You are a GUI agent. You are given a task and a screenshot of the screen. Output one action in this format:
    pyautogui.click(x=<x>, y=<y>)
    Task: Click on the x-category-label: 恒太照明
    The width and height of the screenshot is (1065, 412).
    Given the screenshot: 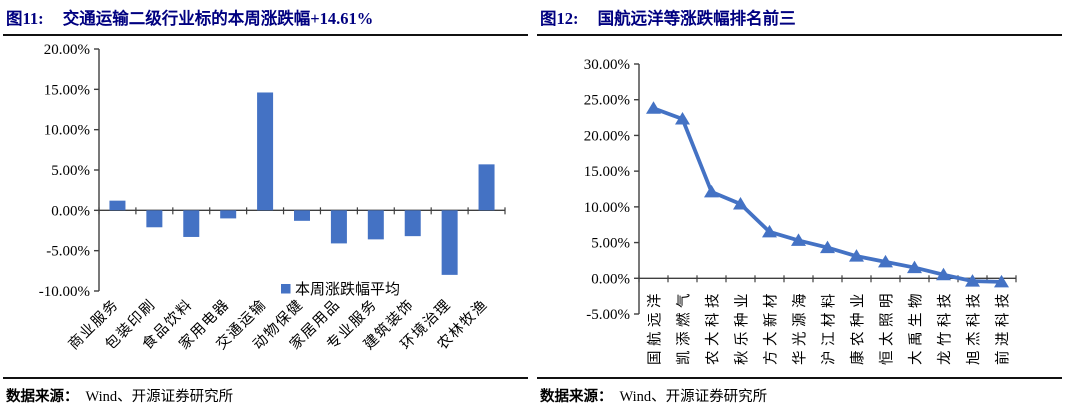 What is the action you would take?
    pyautogui.click(x=887, y=327)
    